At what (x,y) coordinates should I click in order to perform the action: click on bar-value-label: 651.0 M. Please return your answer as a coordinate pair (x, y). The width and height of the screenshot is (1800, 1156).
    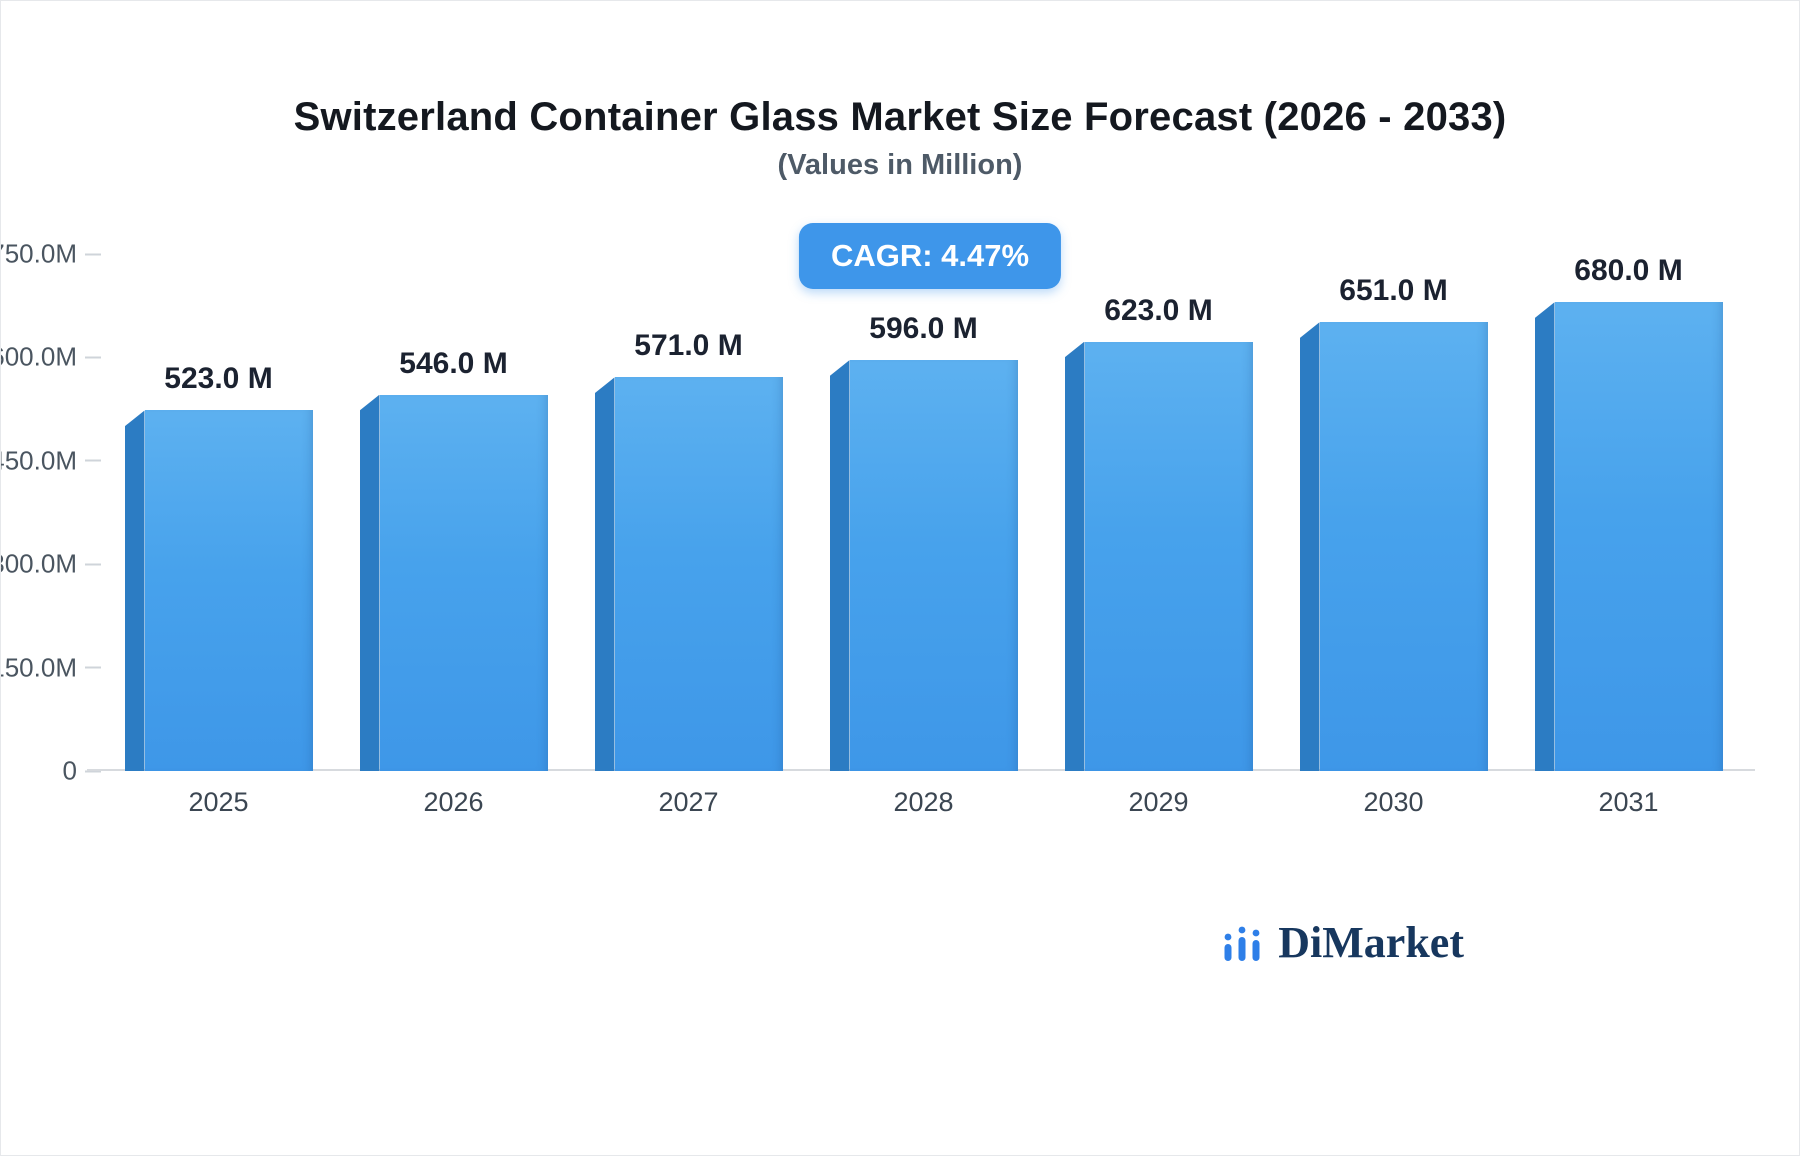
    Looking at the image, I should click on (1393, 291).